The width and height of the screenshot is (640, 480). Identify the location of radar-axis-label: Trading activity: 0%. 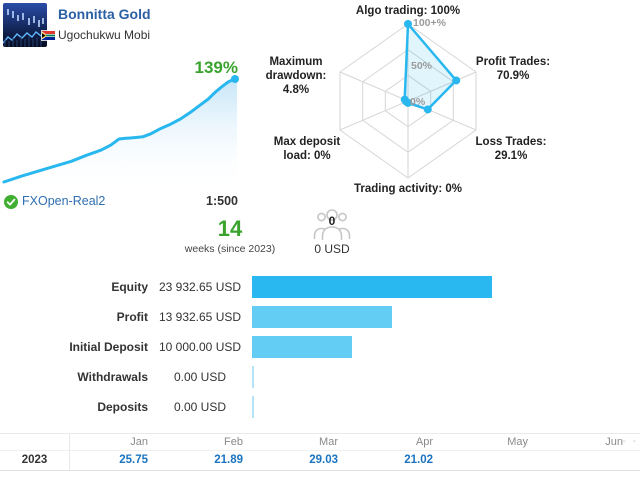
(407, 189).